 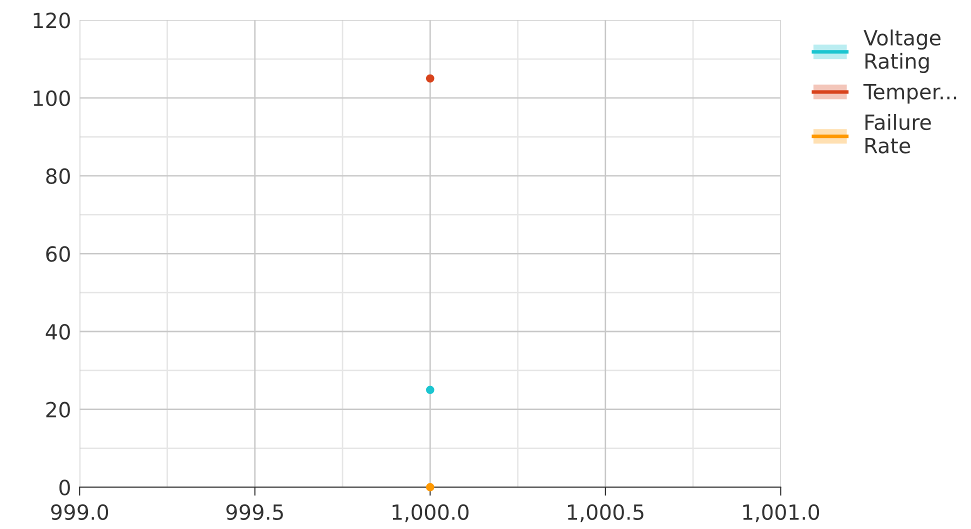 I want to click on y-tick-label: 0, so click(x=64, y=488).